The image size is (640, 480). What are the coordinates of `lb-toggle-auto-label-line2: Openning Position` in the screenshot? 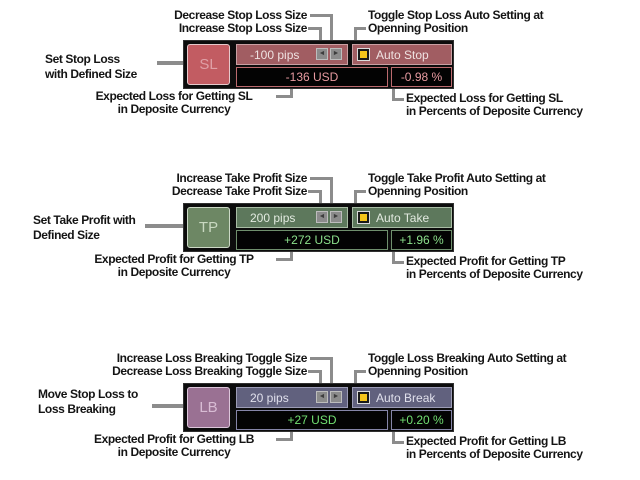 It's located at (418, 371).